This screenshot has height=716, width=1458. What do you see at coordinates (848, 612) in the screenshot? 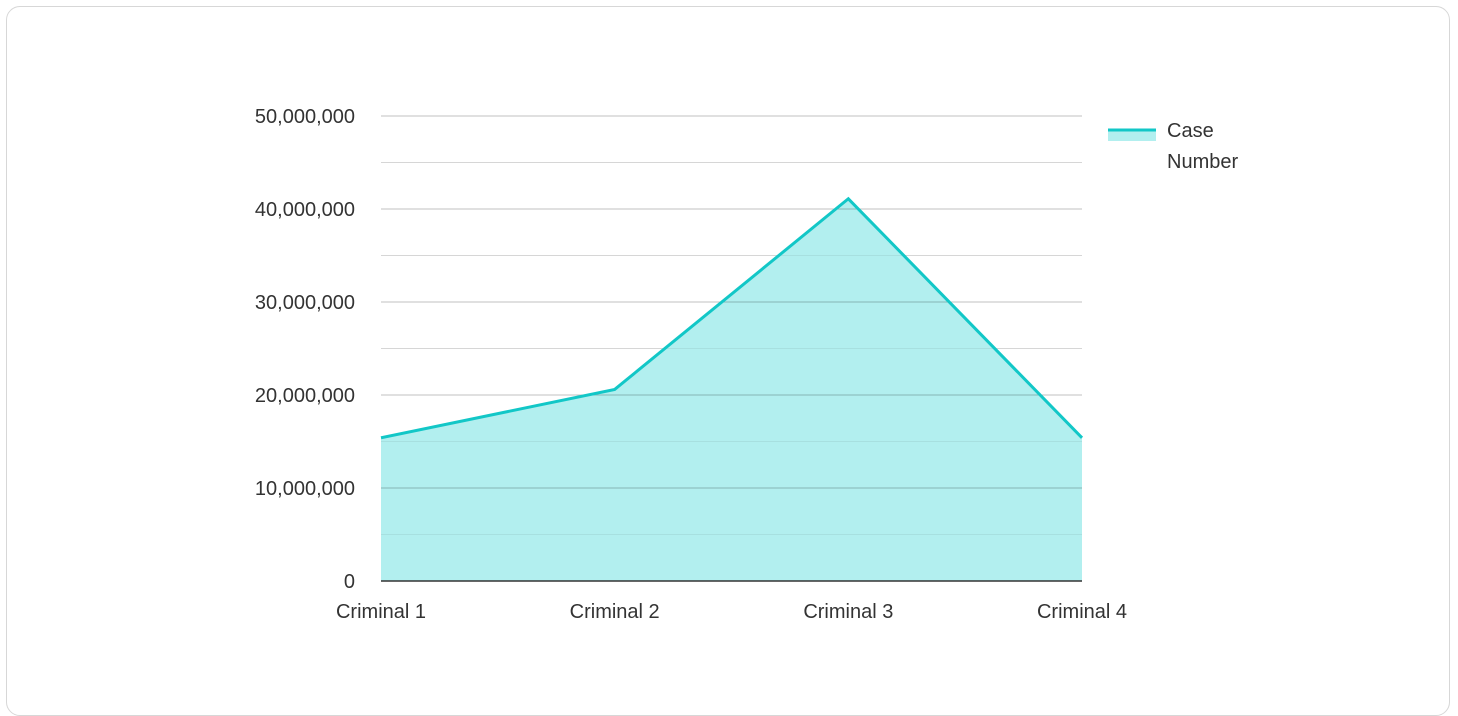
I see `x-tick-label: Criminal 3` at bounding box center [848, 612].